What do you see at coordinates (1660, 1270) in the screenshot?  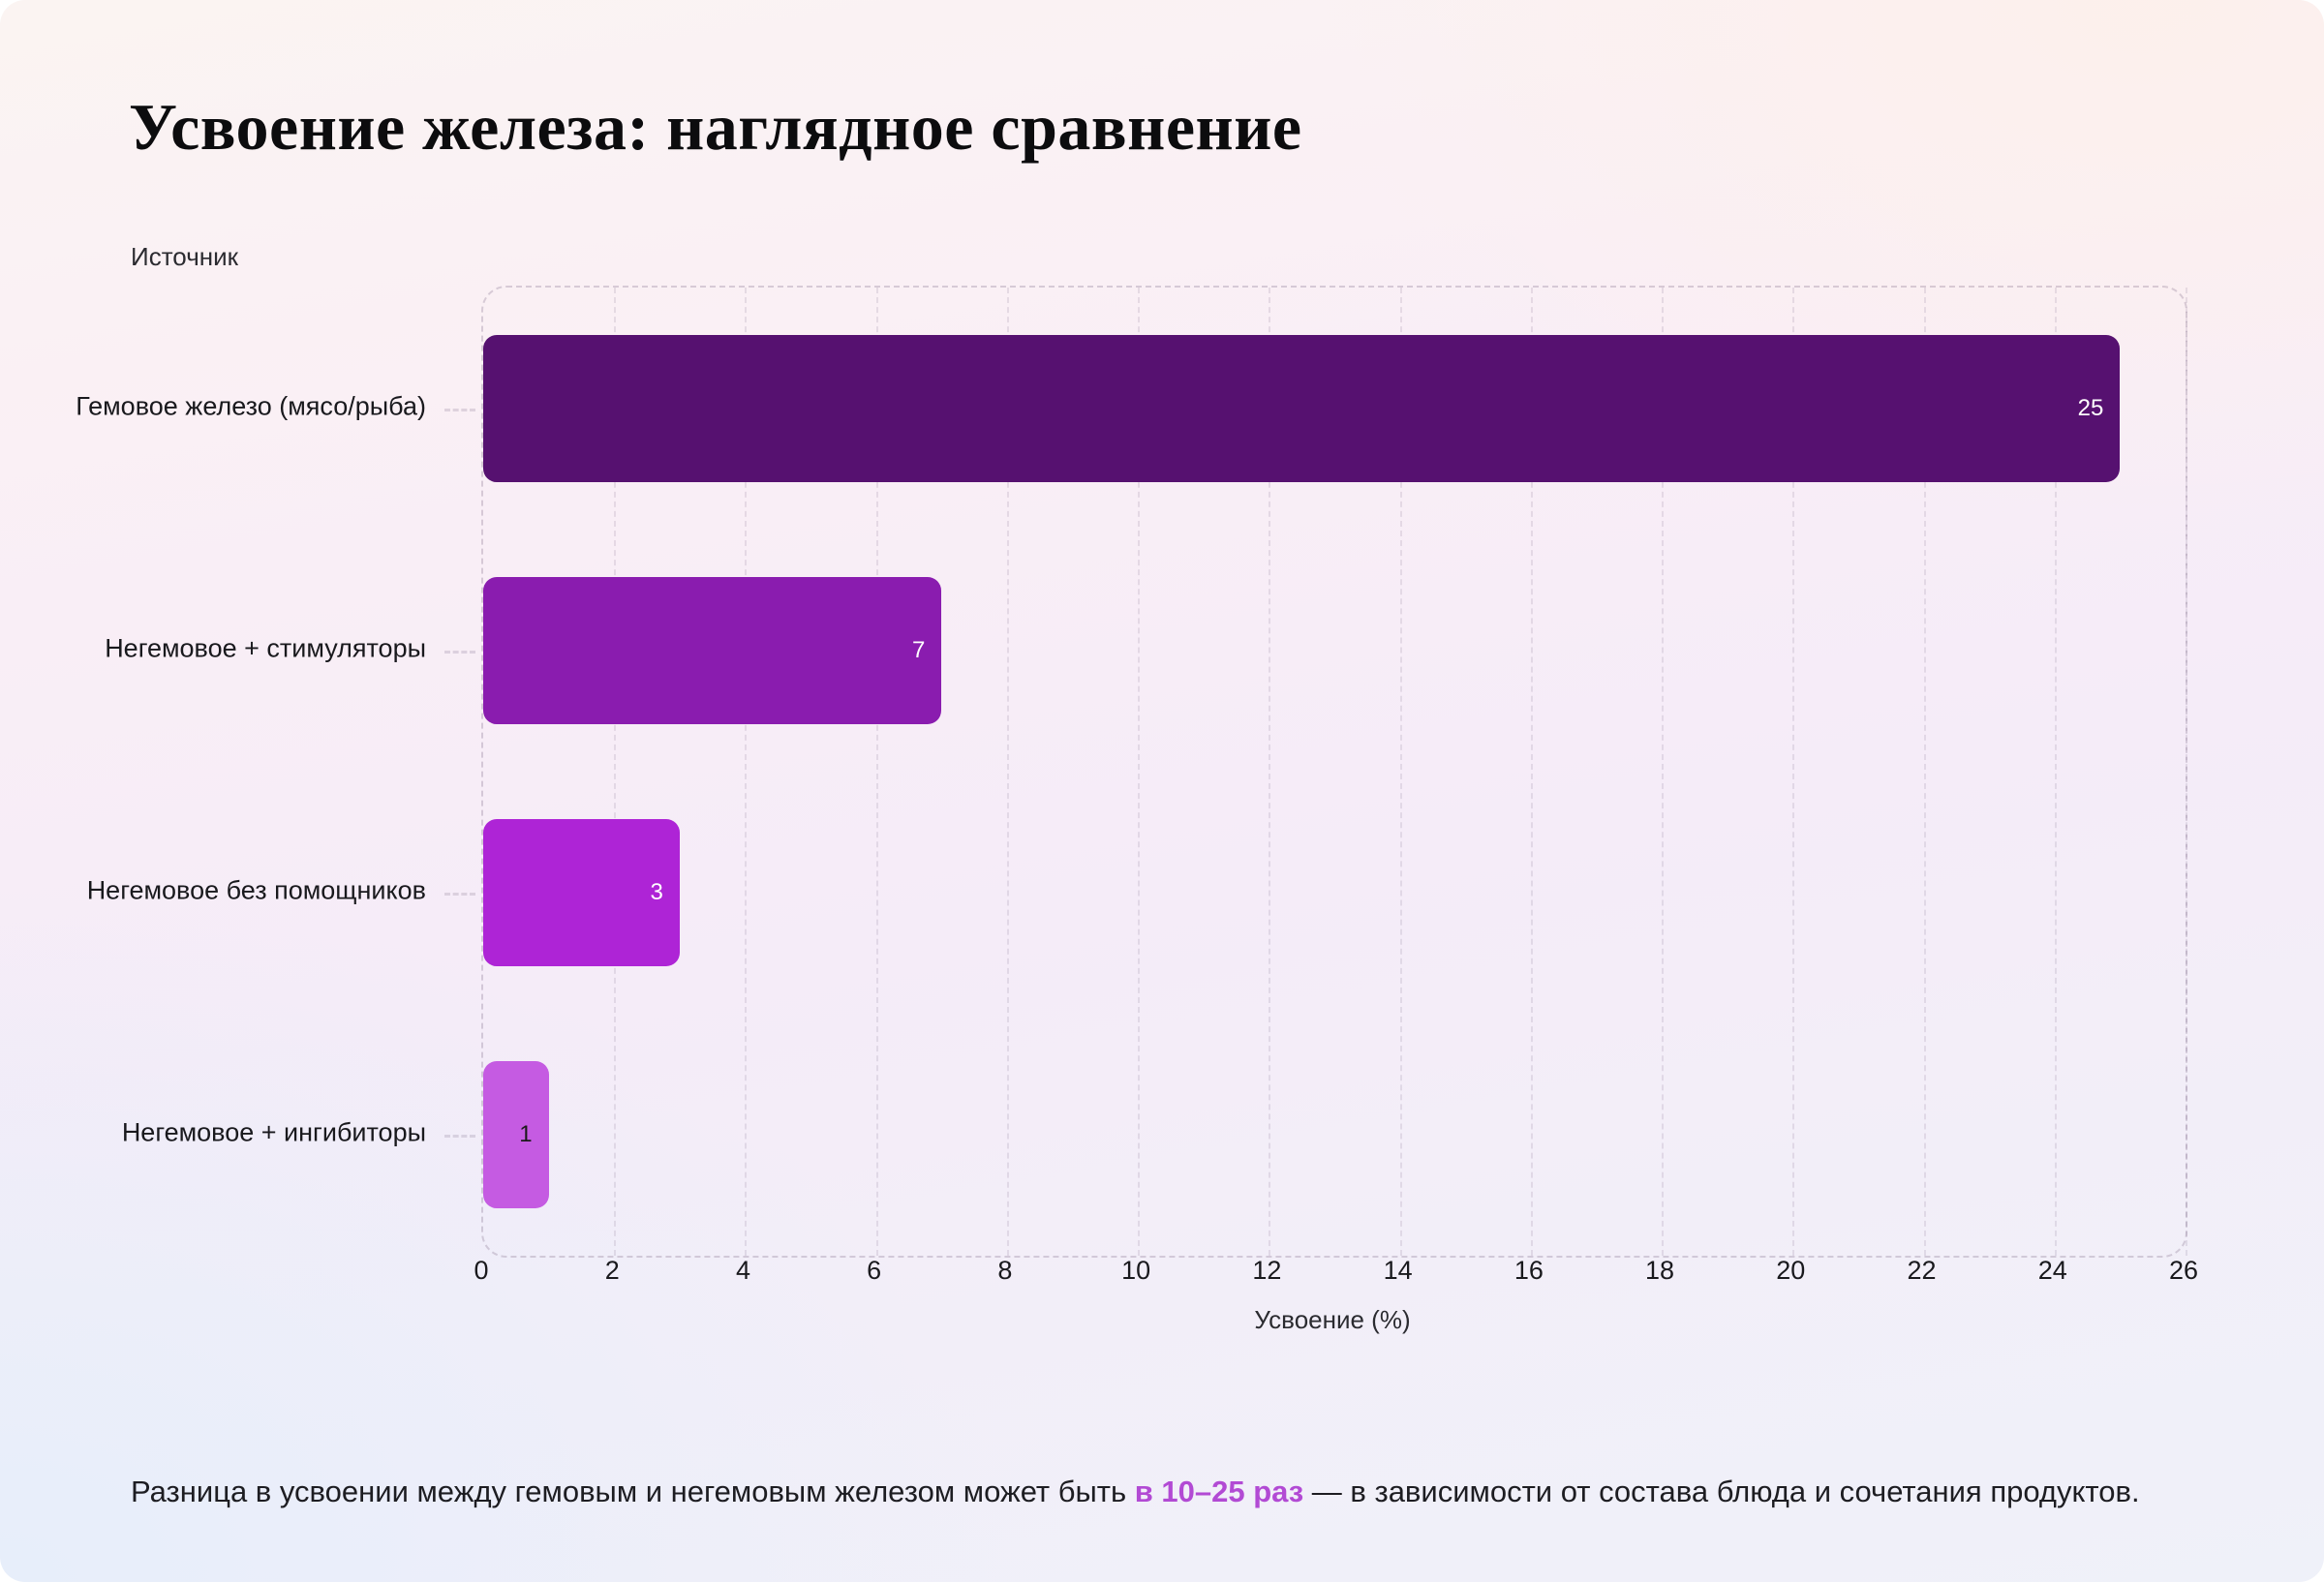 I see `x-tick-label-18: 18` at bounding box center [1660, 1270].